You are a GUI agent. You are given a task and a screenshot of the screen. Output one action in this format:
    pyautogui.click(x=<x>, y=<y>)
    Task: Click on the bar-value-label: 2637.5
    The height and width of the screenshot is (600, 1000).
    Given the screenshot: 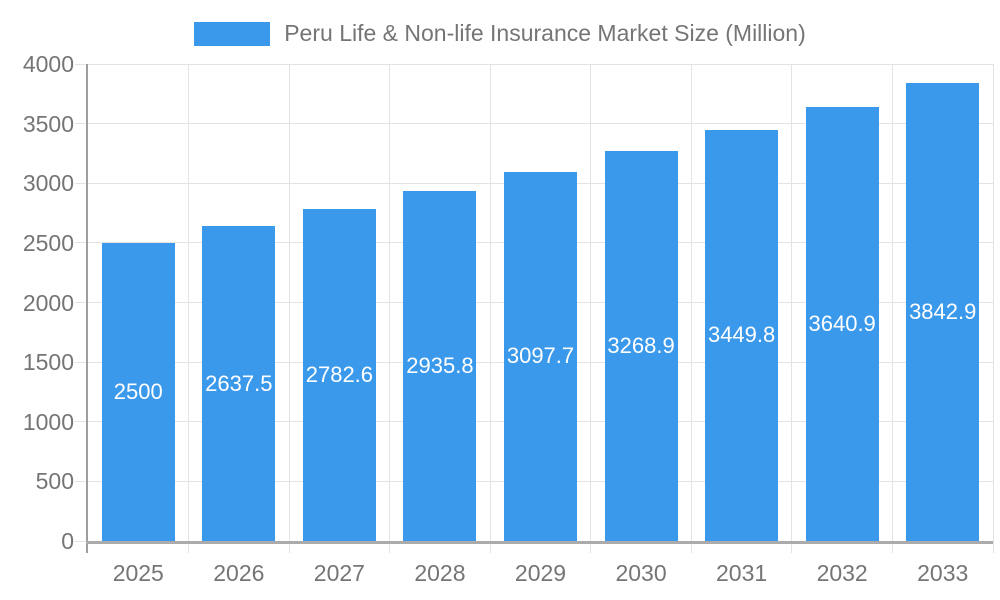 What is the action you would take?
    pyautogui.click(x=239, y=383)
    